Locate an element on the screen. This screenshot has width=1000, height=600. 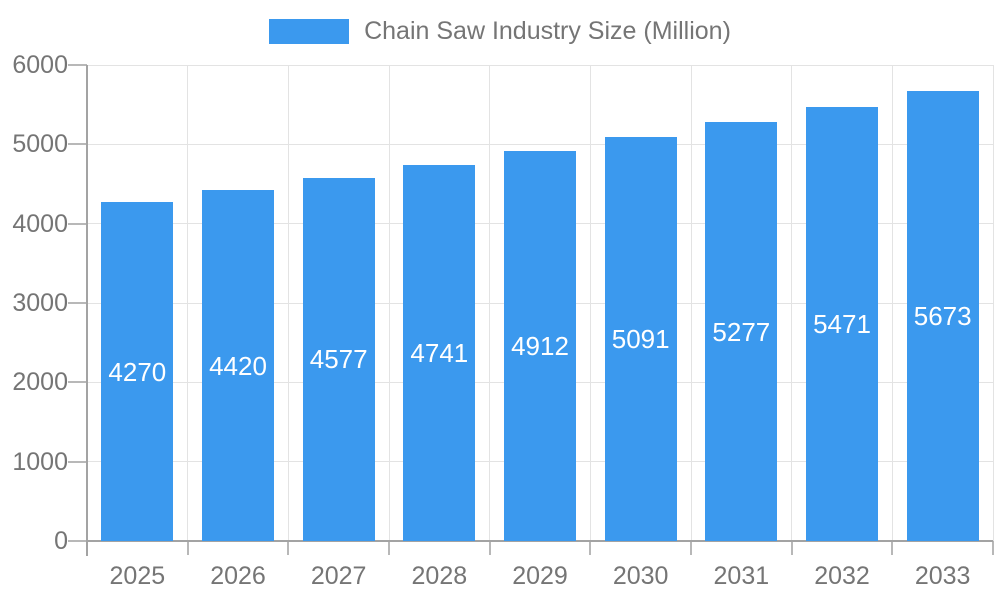
bar-value-label: 4741 is located at coordinates (439, 352).